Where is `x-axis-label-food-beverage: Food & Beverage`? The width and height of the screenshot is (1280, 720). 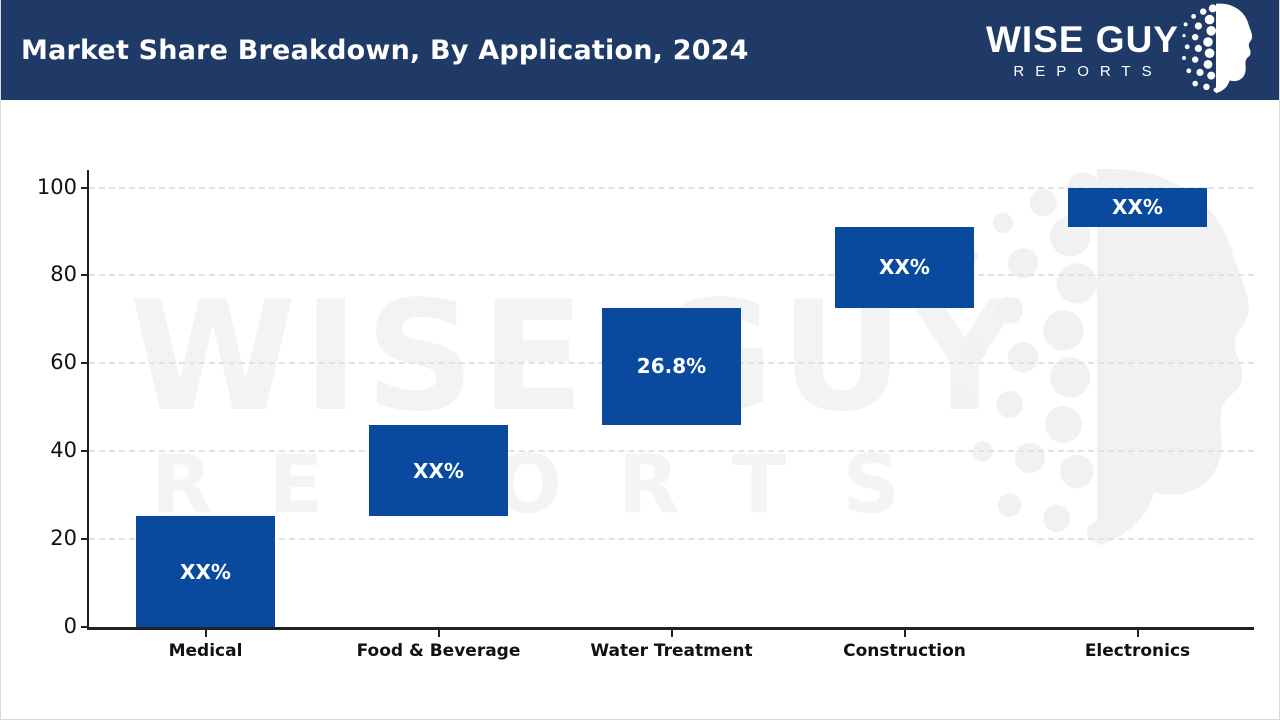
x-axis-label-food-beverage: Food & Beverage is located at coordinates (438, 651).